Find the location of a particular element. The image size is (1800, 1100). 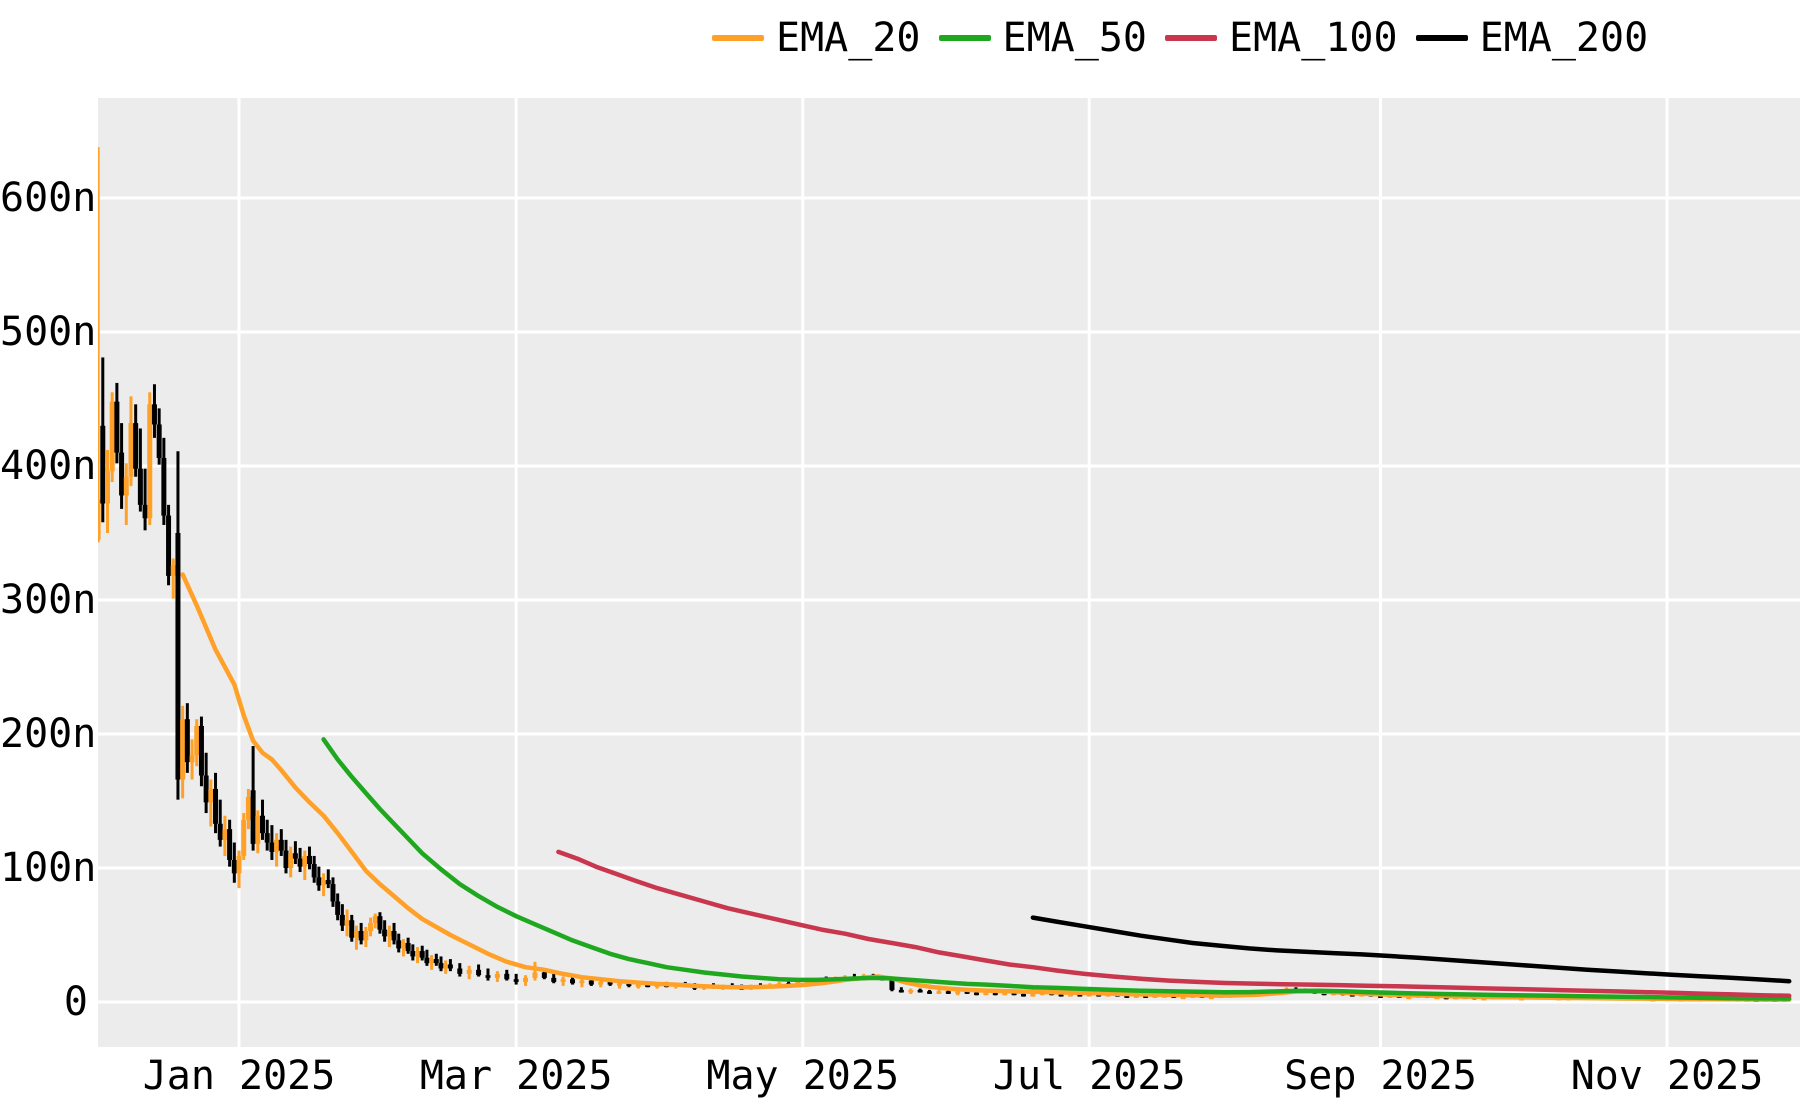

y-tick-label: 400n is located at coordinates (48, 466).